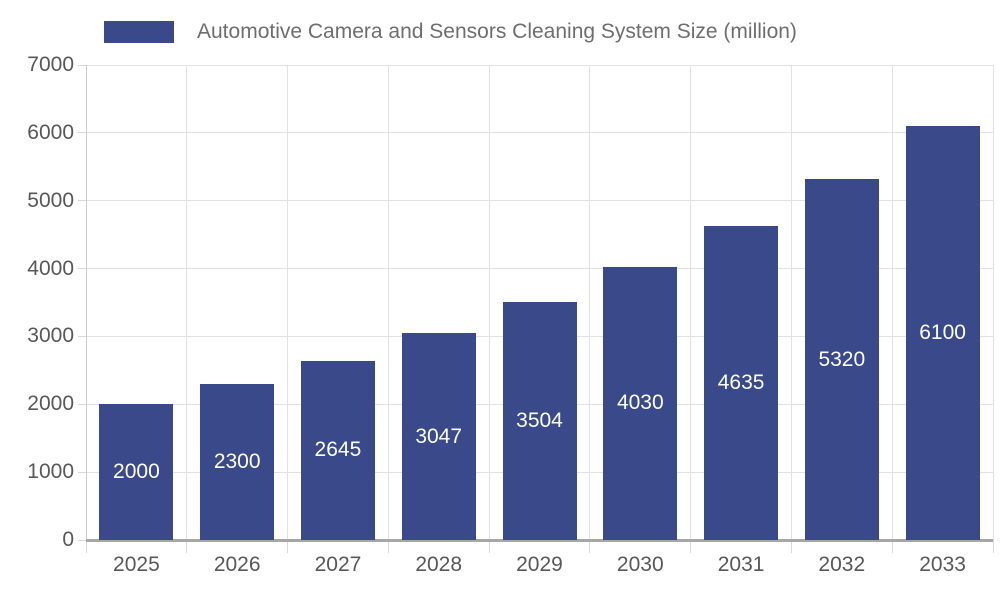  I want to click on y-tick-label: 3000, so click(50, 336).